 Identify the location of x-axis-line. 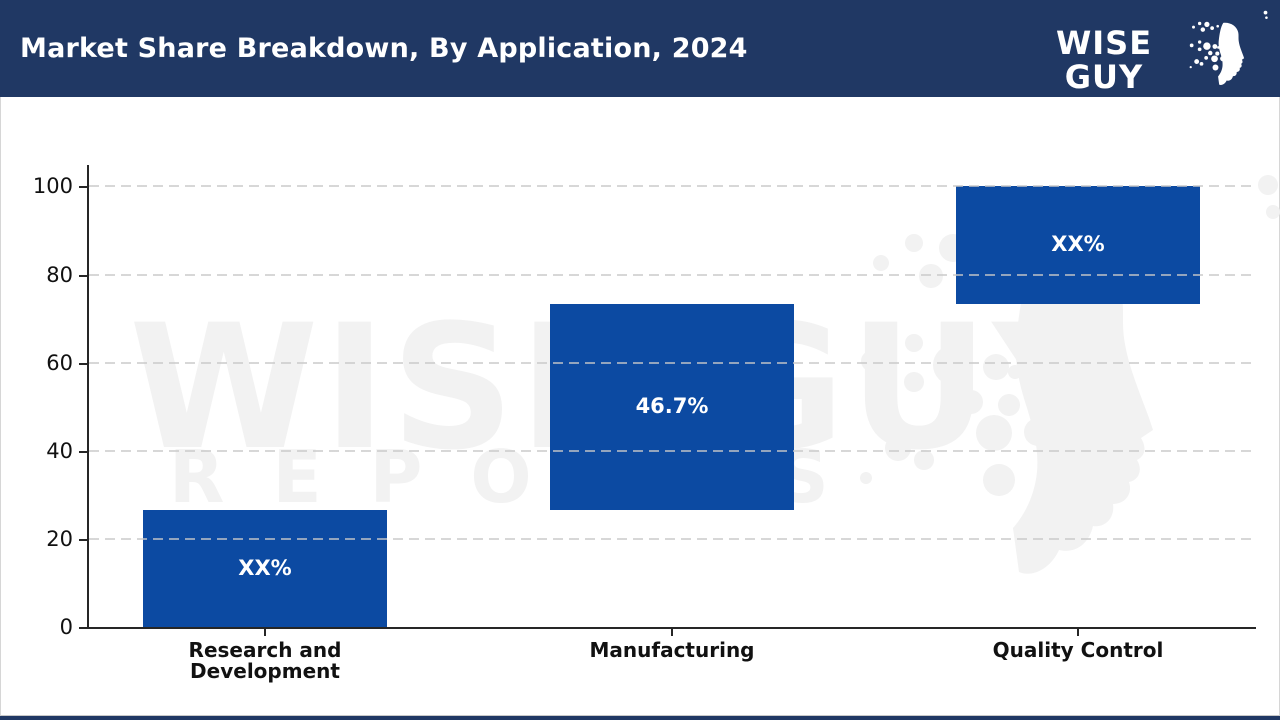
(670, 628).